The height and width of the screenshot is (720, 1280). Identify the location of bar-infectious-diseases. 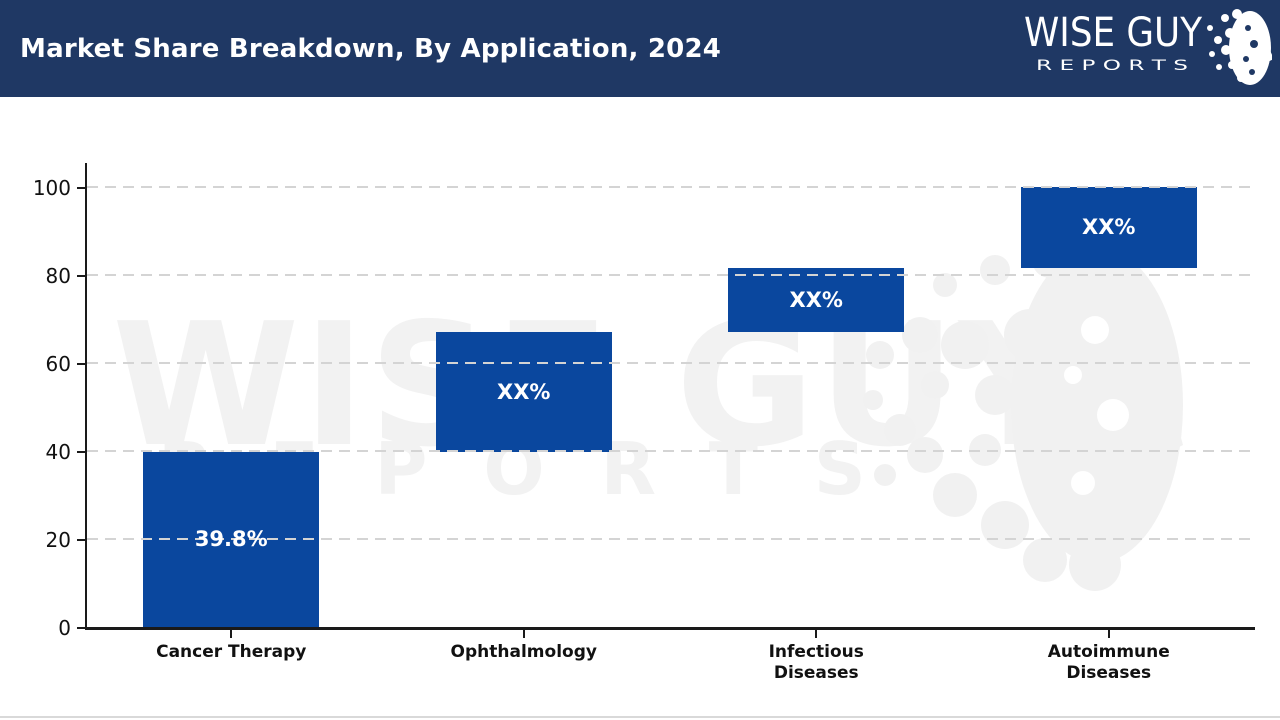
(816, 299).